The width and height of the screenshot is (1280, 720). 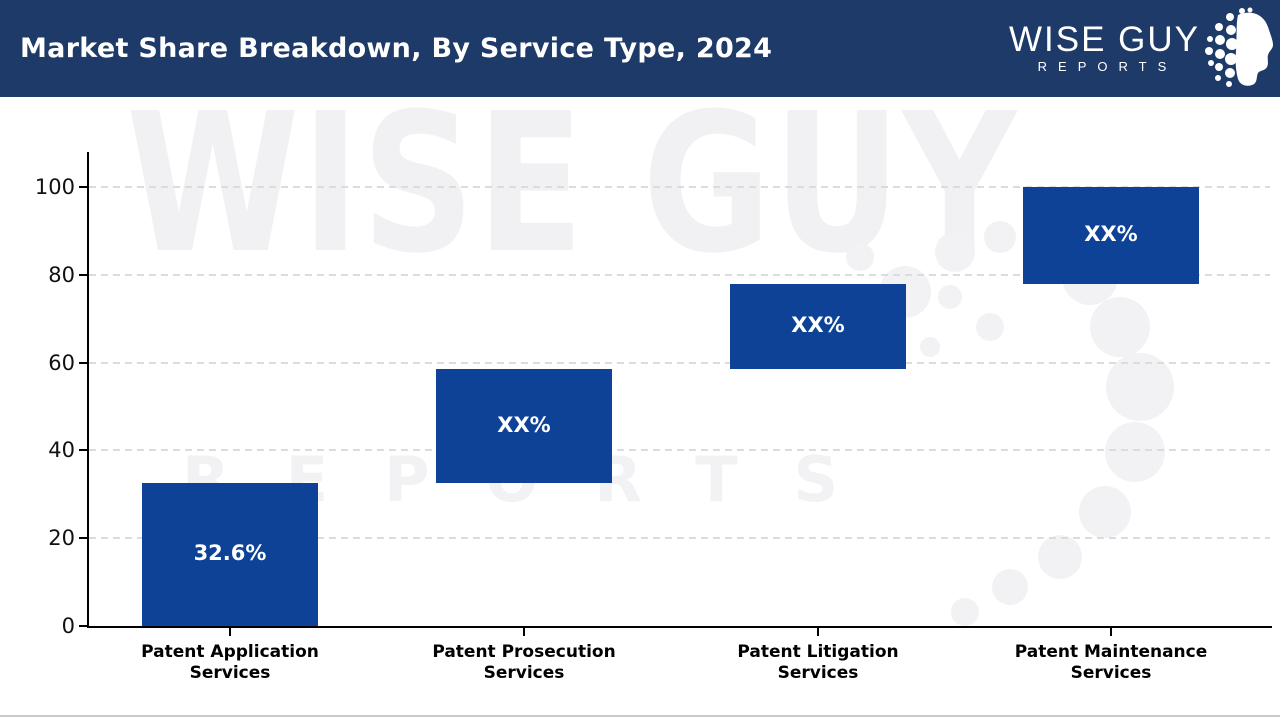 What do you see at coordinates (54, 187) in the screenshot?
I see `y-axis-tick-label: 100` at bounding box center [54, 187].